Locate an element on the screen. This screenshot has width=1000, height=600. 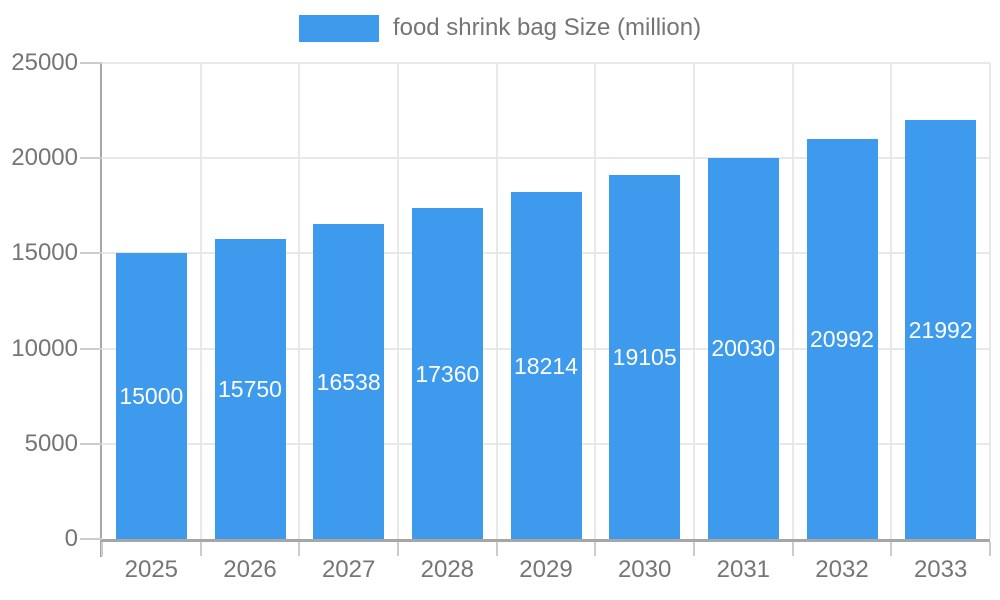
bar-value-label: 17360 is located at coordinates (447, 373).